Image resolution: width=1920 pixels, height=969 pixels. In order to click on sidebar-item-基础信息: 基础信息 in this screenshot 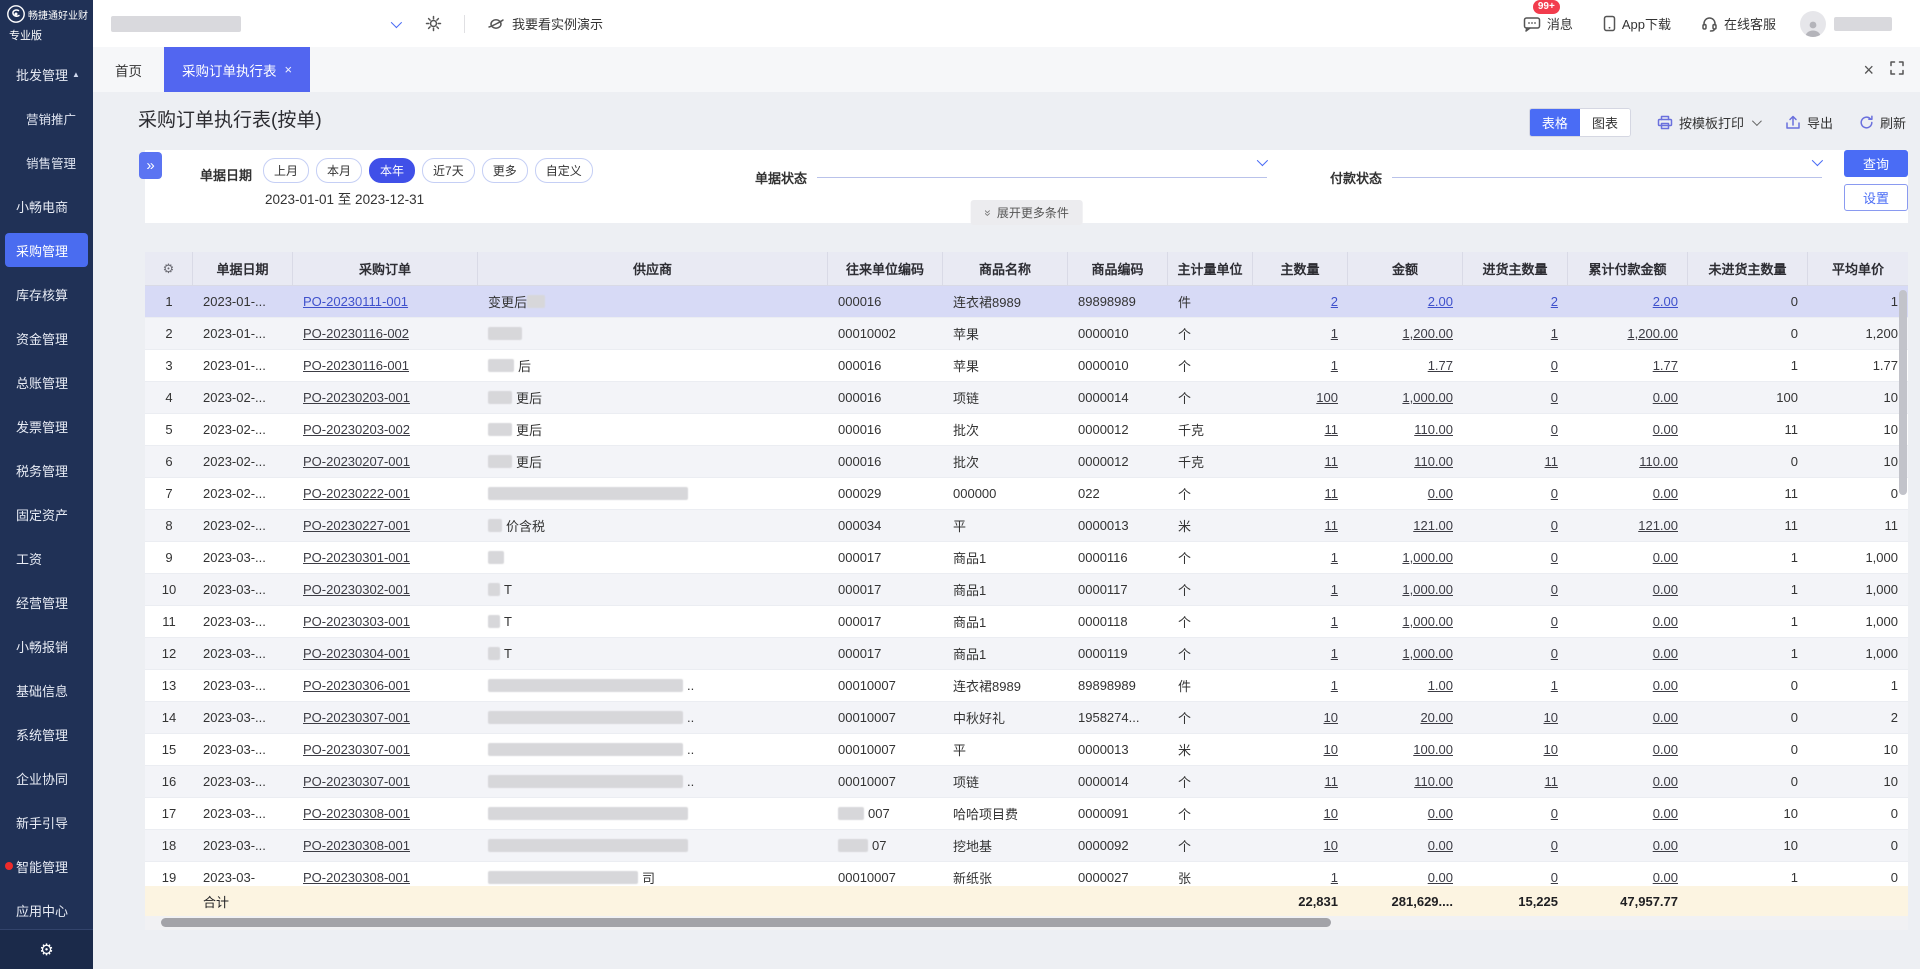, I will do `click(46, 690)`.